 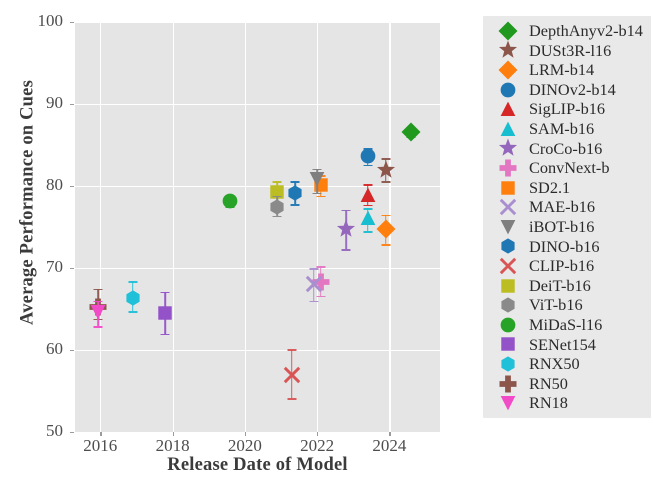 What do you see at coordinates (317, 179) in the screenshot?
I see `data-point-iBOT-b16` at bounding box center [317, 179].